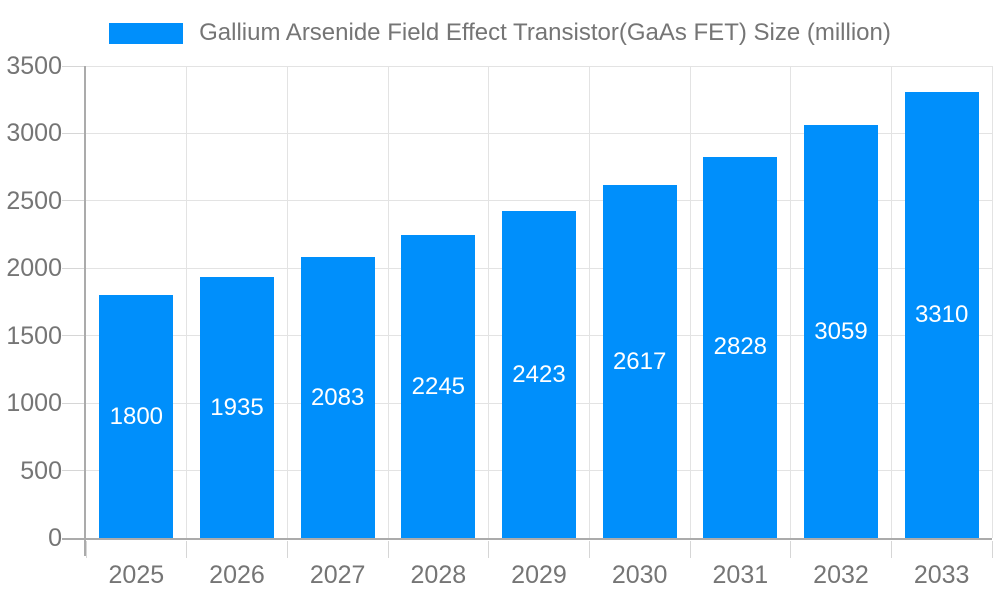 The width and height of the screenshot is (1000, 600). What do you see at coordinates (941, 575) in the screenshot?
I see `x-axis-tick-label: 2033` at bounding box center [941, 575].